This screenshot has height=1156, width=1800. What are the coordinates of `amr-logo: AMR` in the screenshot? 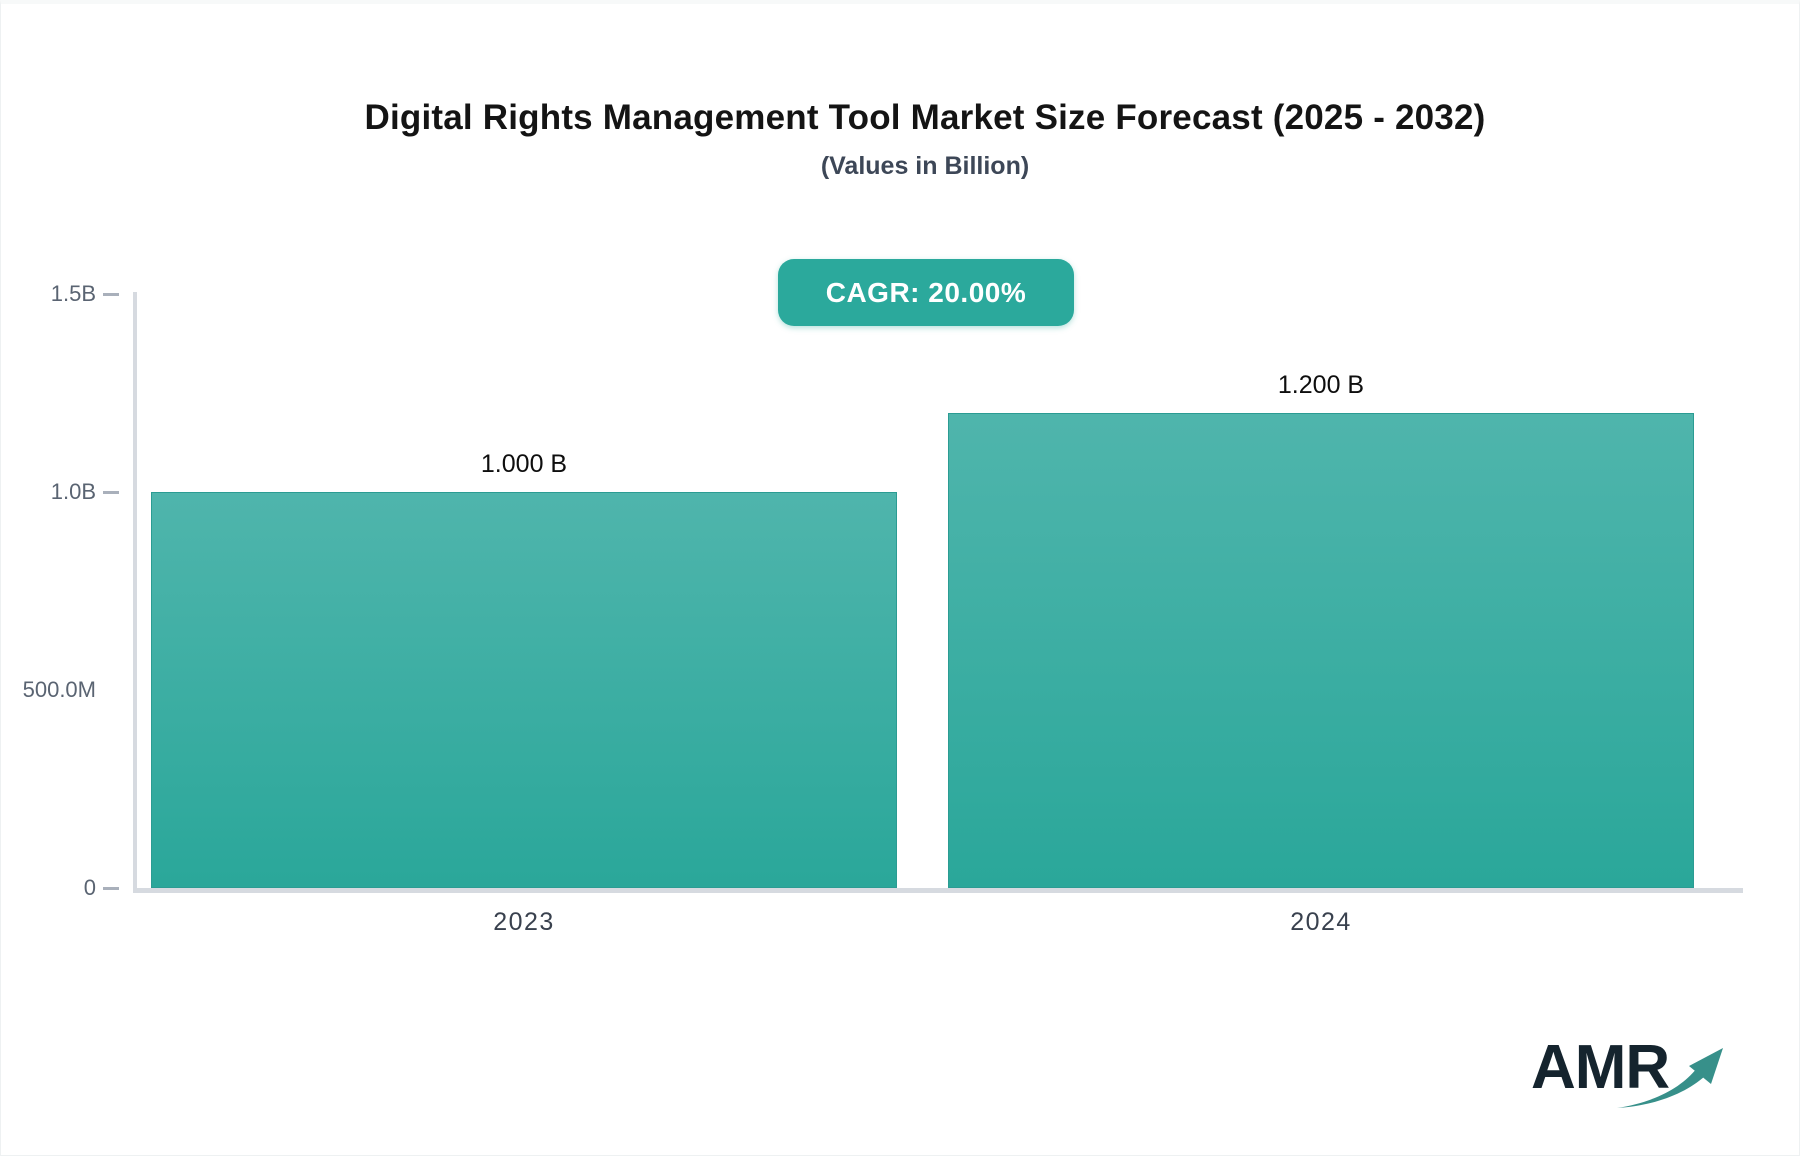 It's located at (1631, 1077).